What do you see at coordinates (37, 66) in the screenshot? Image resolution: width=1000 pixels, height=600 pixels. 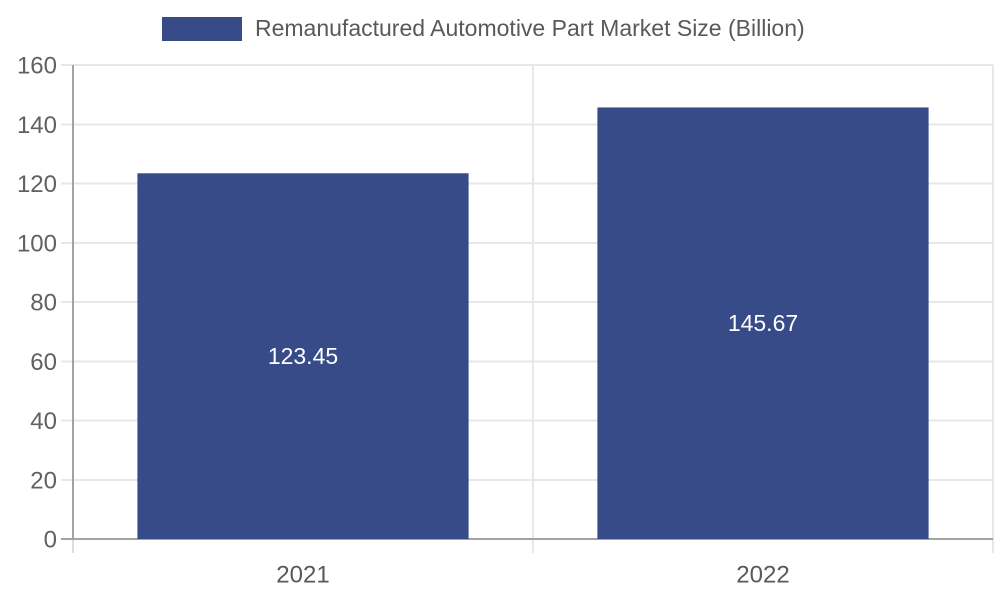 I see `y-tick-label: 160` at bounding box center [37, 66].